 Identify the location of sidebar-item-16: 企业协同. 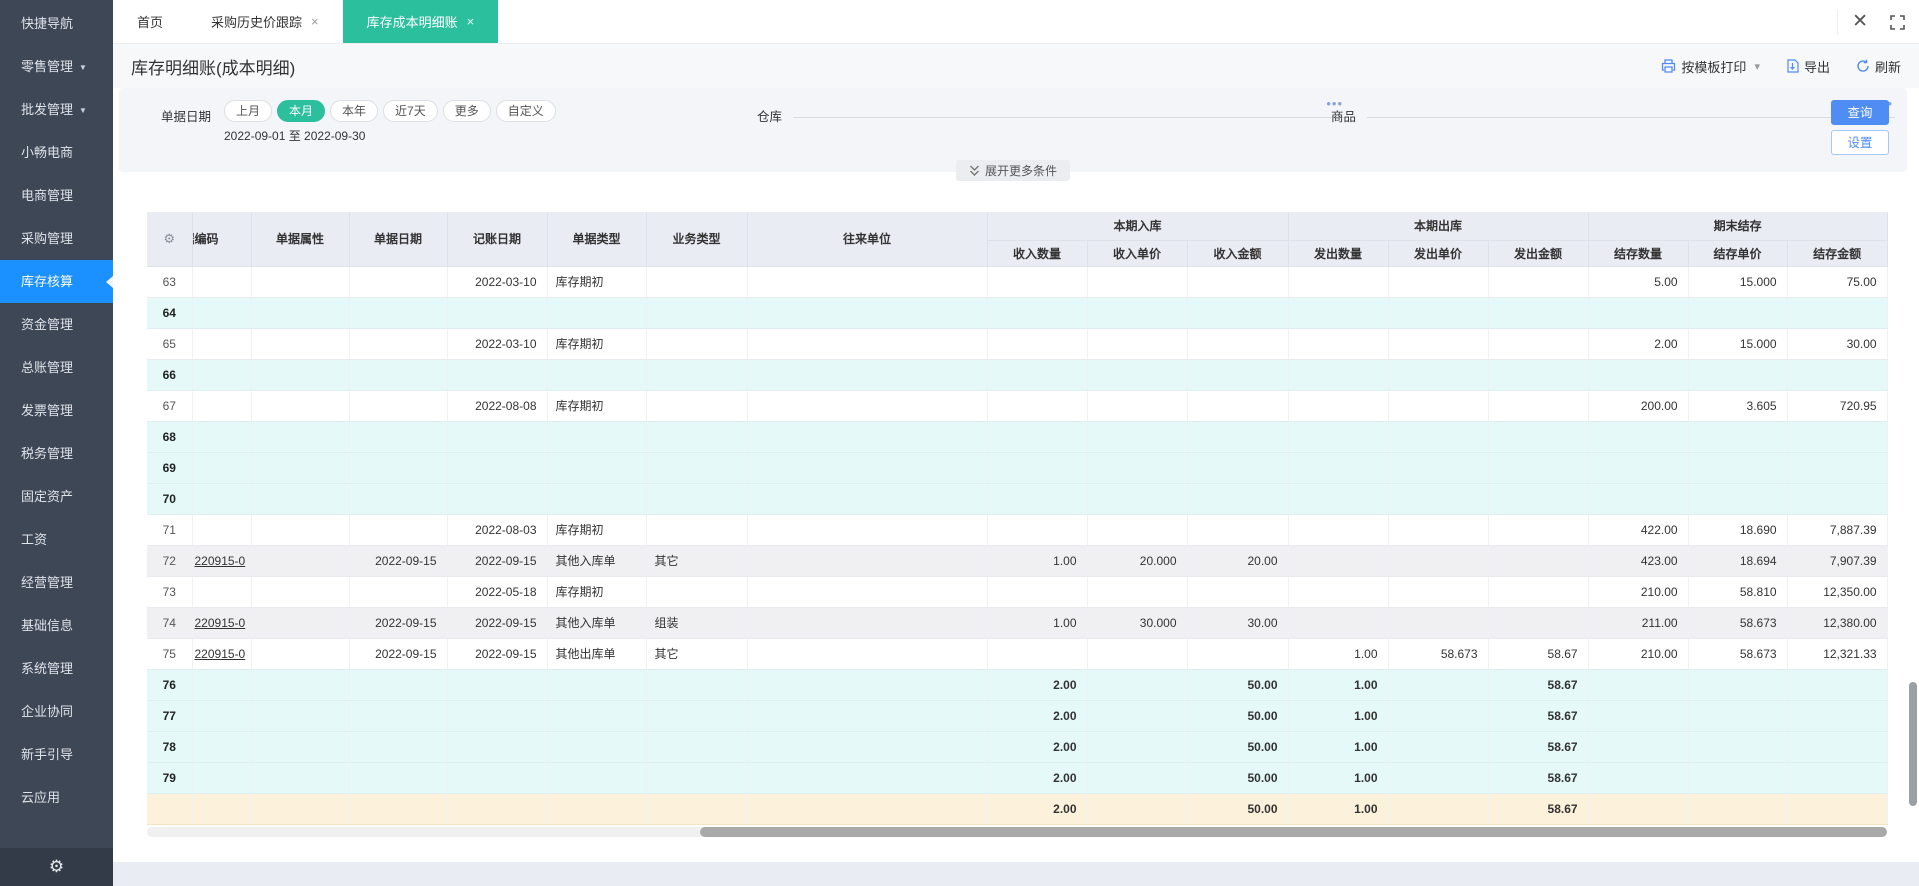
(56, 711).